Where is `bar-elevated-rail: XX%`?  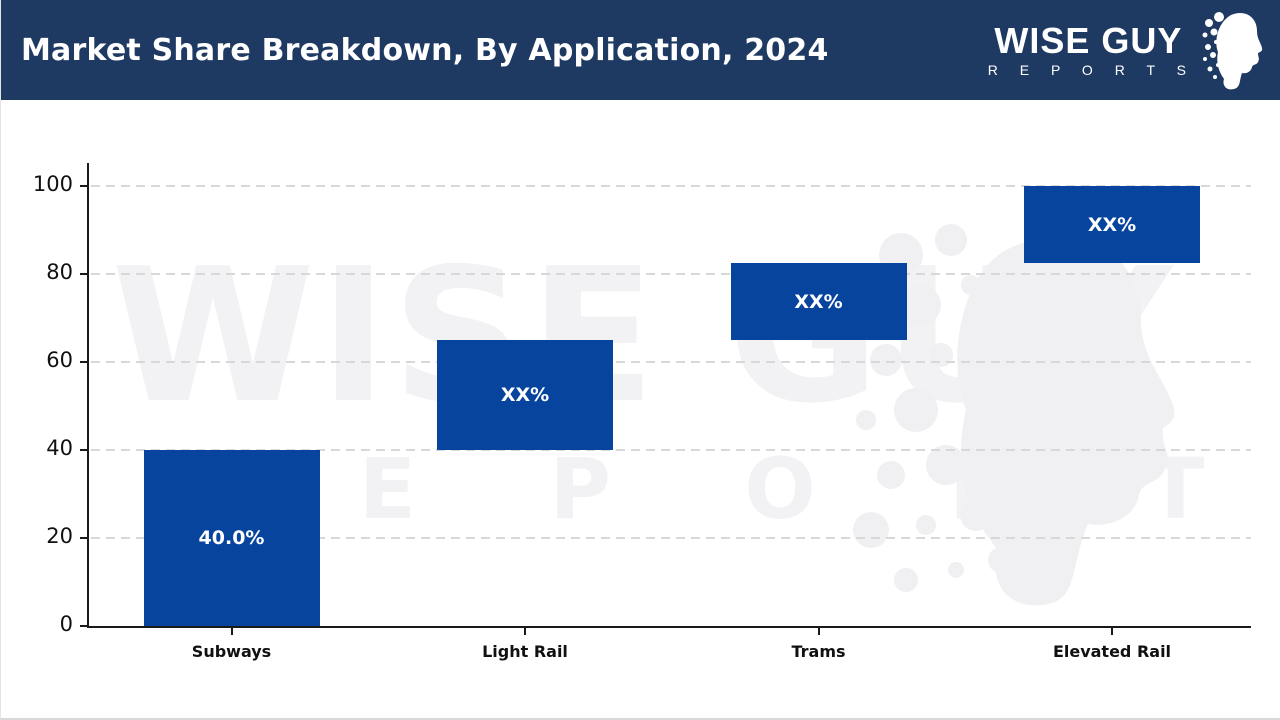
bar-elevated-rail: XX% is located at coordinates (1112, 224).